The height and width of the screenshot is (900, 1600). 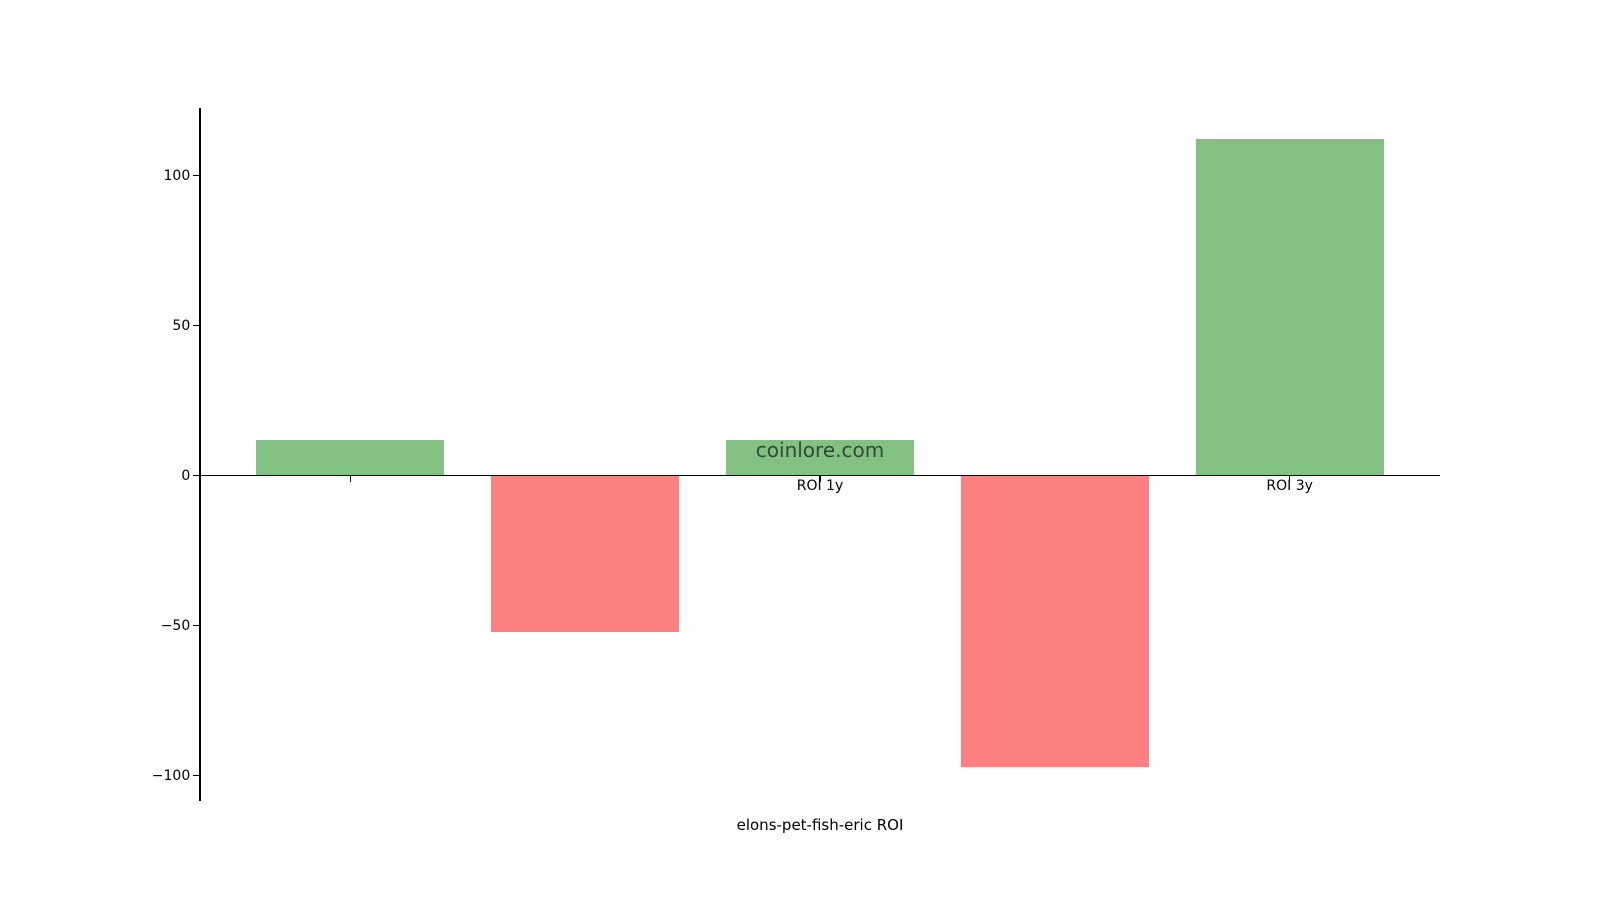 What do you see at coordinates (820, 486) in the screenshot?
I see `x-tick-label: ROI 1y` at bounding box center [820, 486].